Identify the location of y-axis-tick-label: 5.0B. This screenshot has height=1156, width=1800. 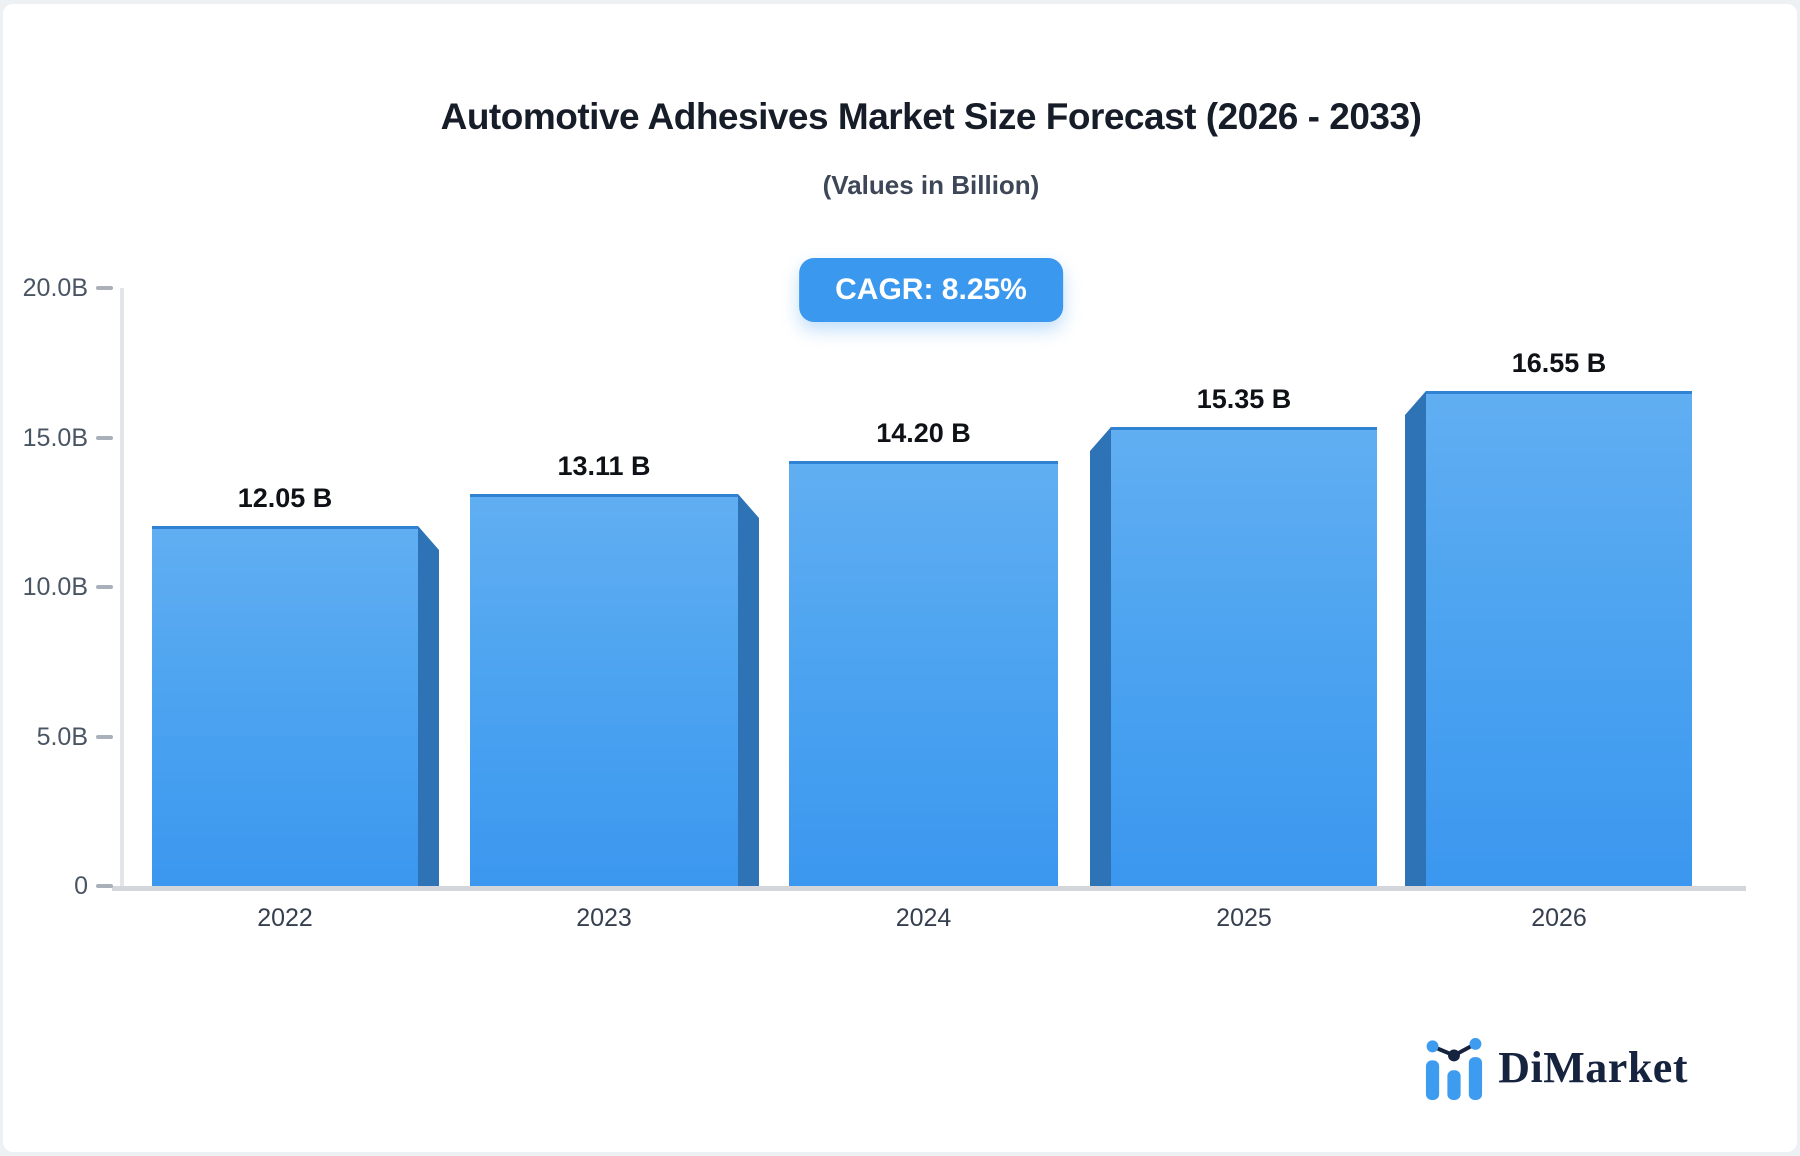
(62, 736).